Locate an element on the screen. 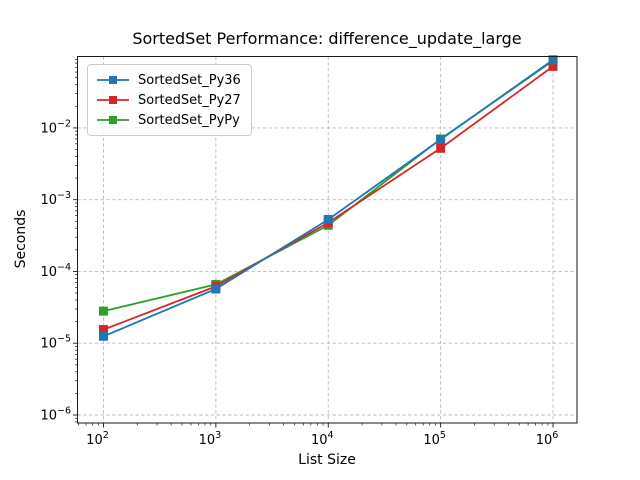  x-tick-label: 10⁶ is located at coordinates (547, 439).